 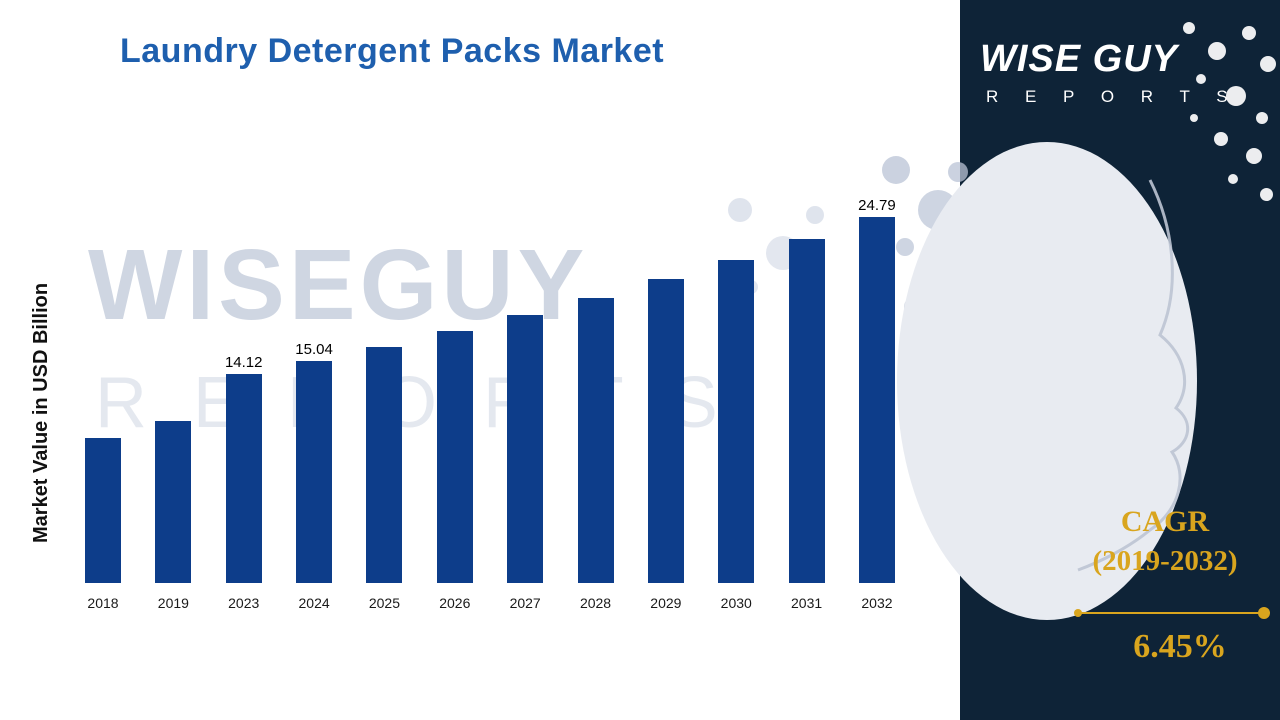 What do you see at coordinates (392, 51) in the screenshot?
I see `page-title: Laundry Detergent Packs Market` at bounding box center [392, 51].